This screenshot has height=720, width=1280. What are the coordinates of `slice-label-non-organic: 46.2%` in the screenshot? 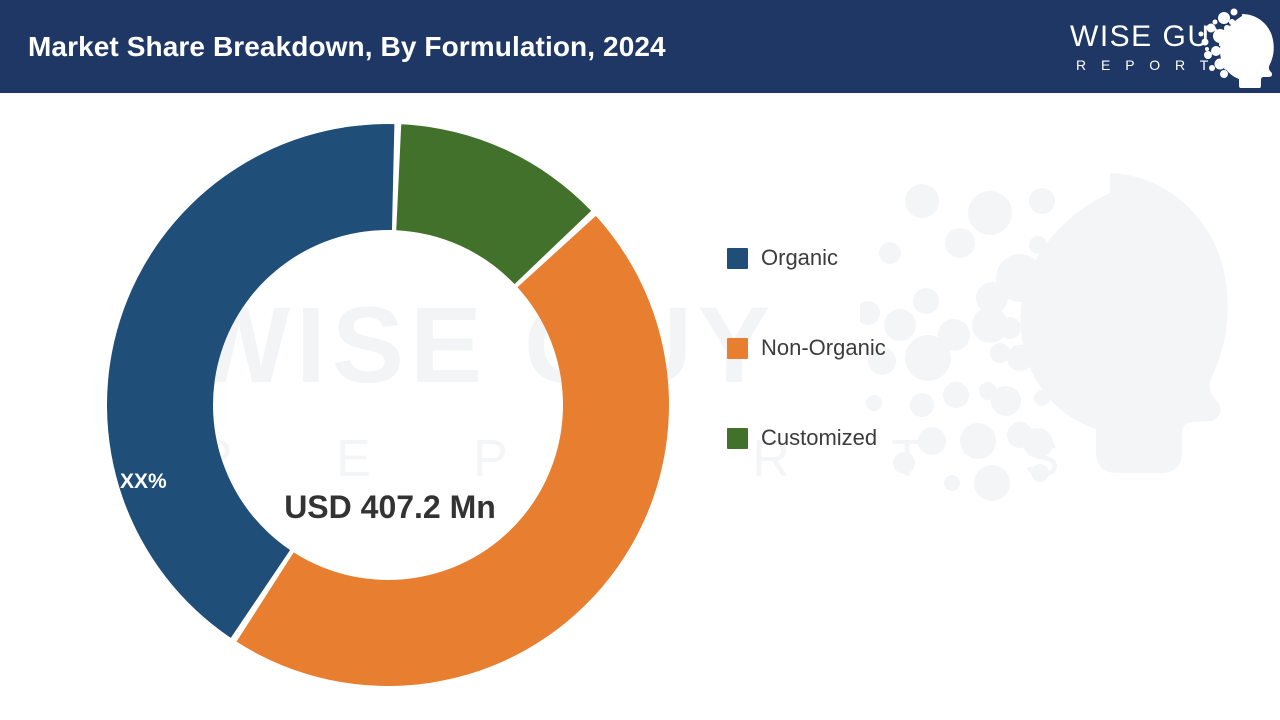 It's located at (548, 669).